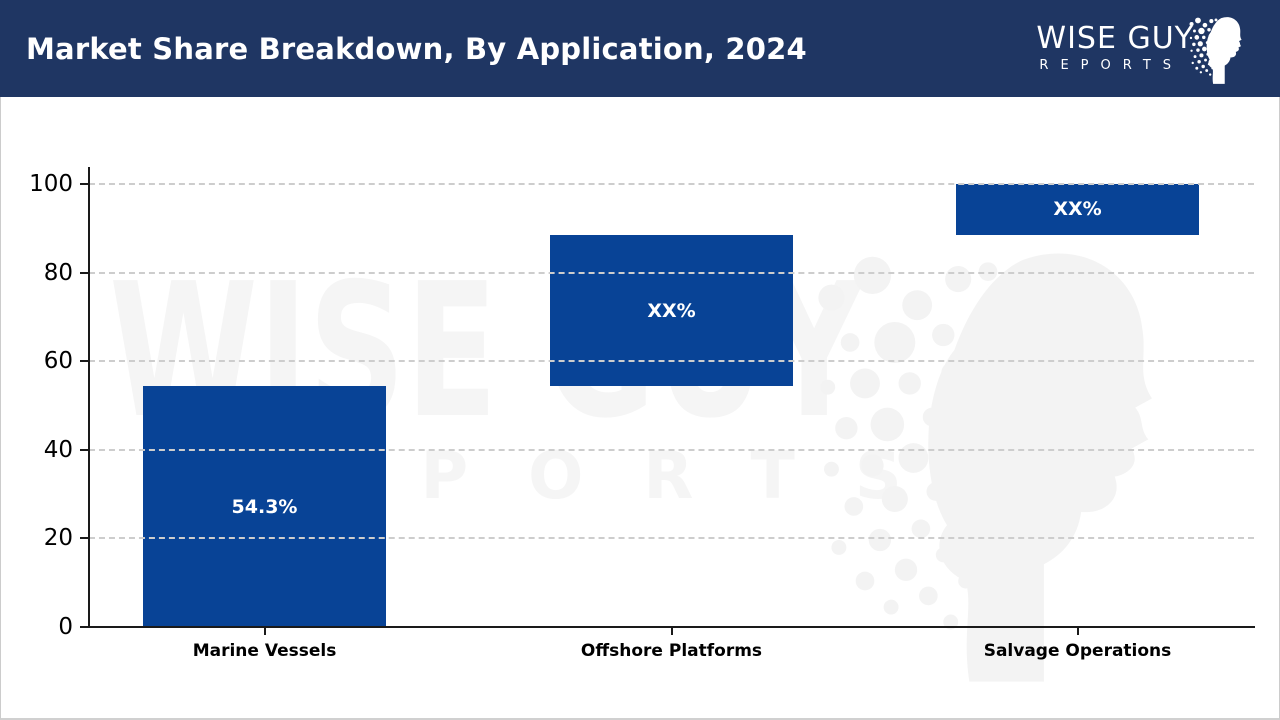 The image size is (1280, 720). What do you see at coordinates (671, 627) in the screenshot?
I see `x-axis-line` at bounding box center [671, 627].